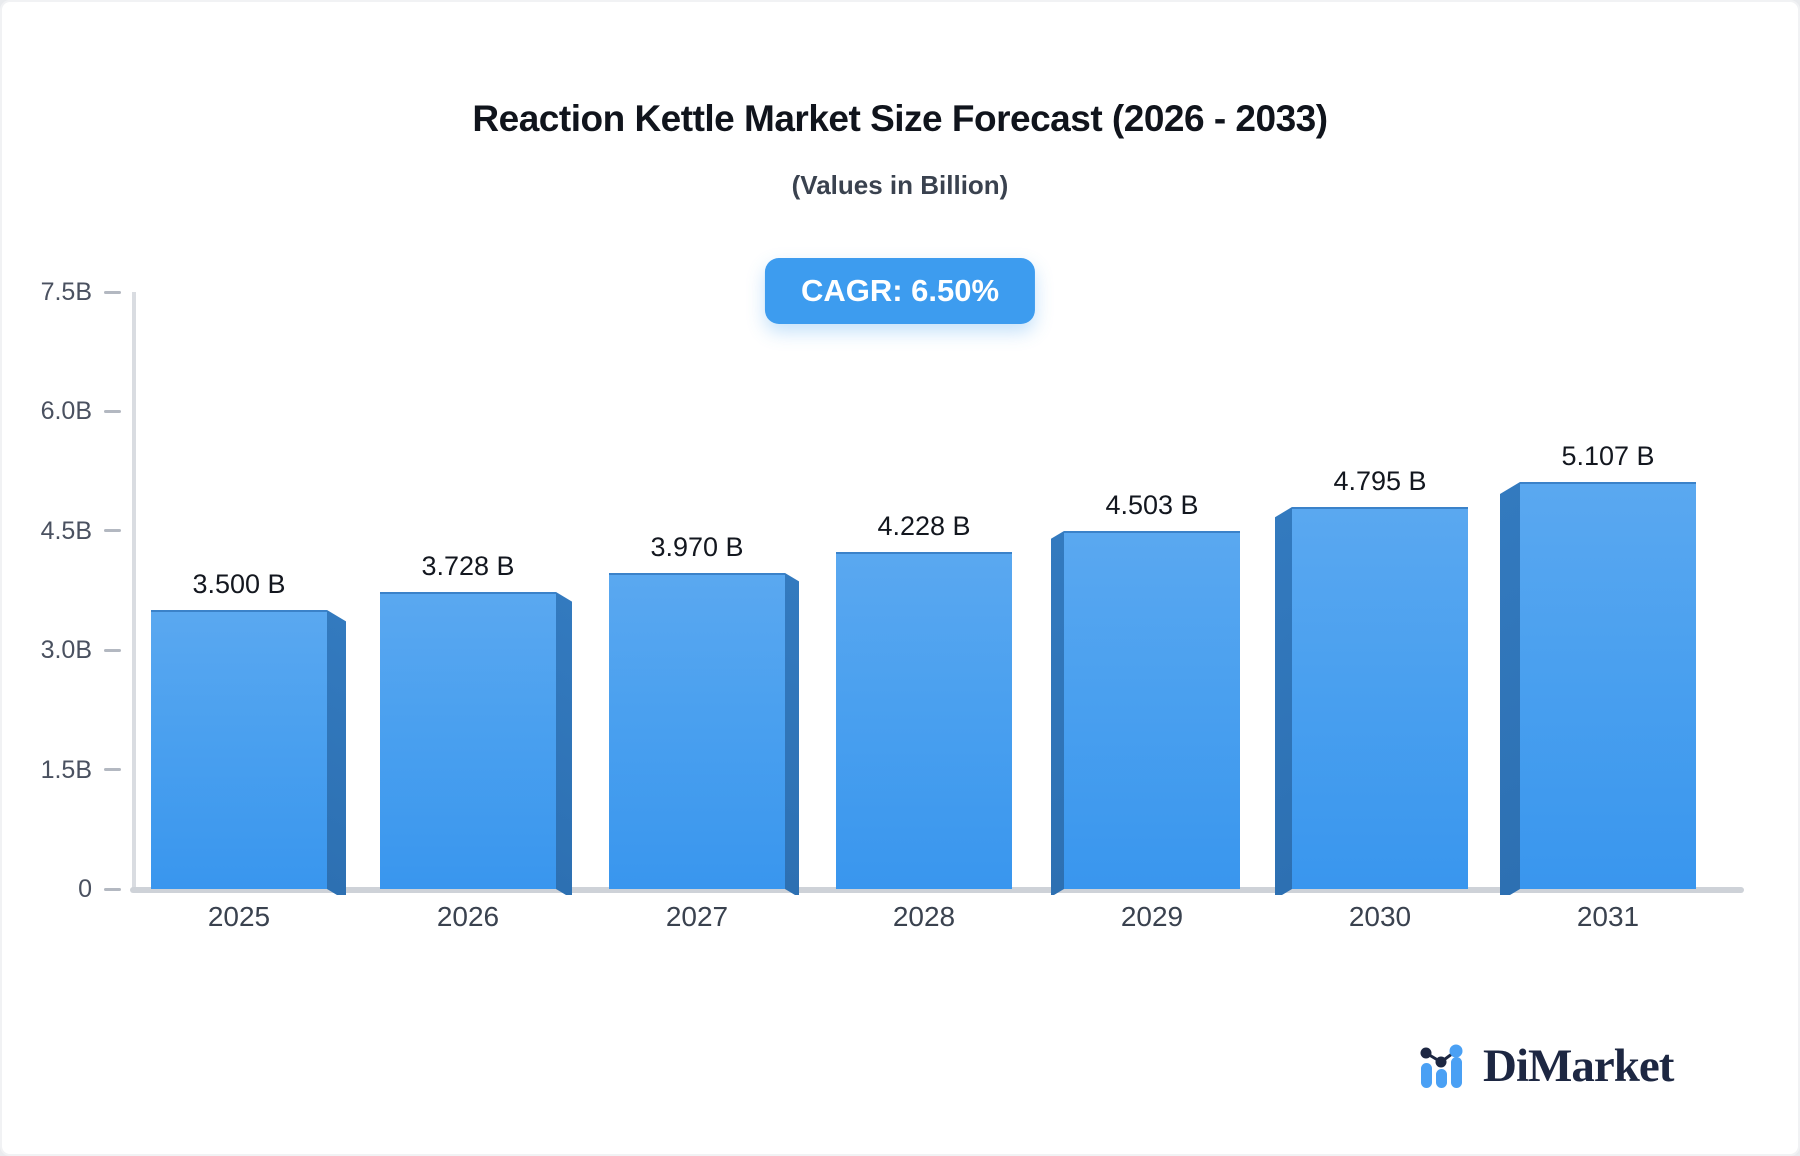 Image resolution: width=1800 pixels, height=1156 pixels. Describe the element at coordinates (900, 291) in the screenshot. I see `cagr-badge: CAGR: 6.50%` at that location.